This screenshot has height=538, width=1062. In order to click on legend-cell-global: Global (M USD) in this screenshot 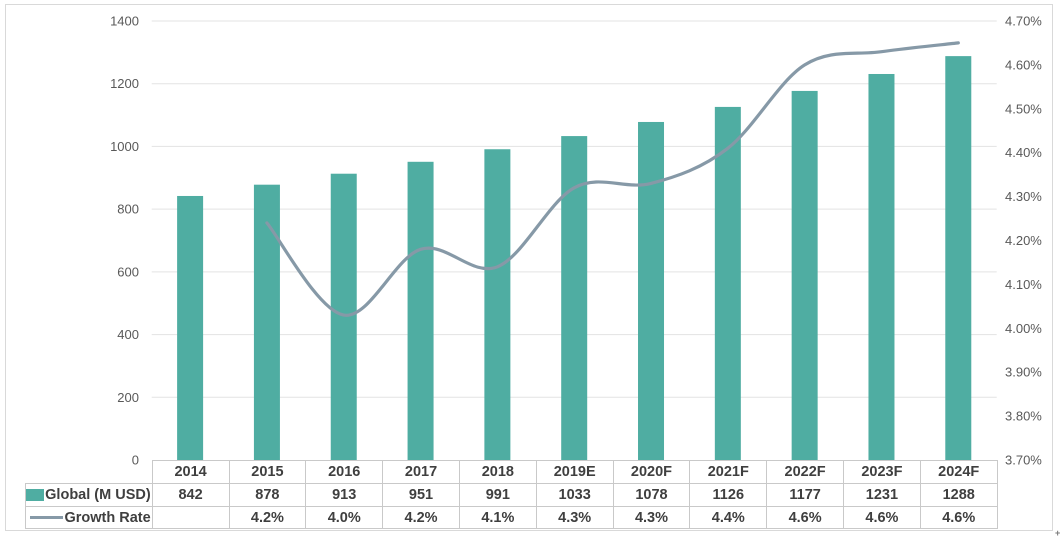, I will do `click(89, 495)`.